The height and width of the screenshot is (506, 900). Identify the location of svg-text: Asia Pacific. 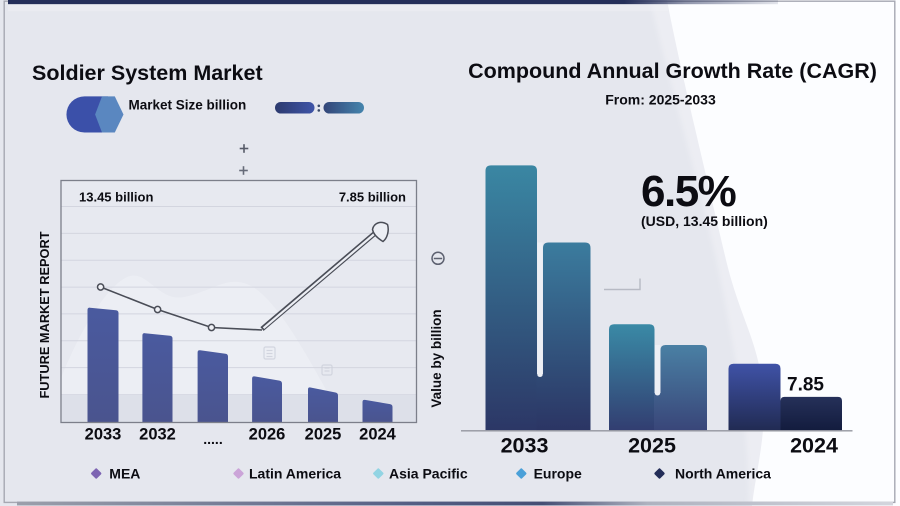
(428, 474).